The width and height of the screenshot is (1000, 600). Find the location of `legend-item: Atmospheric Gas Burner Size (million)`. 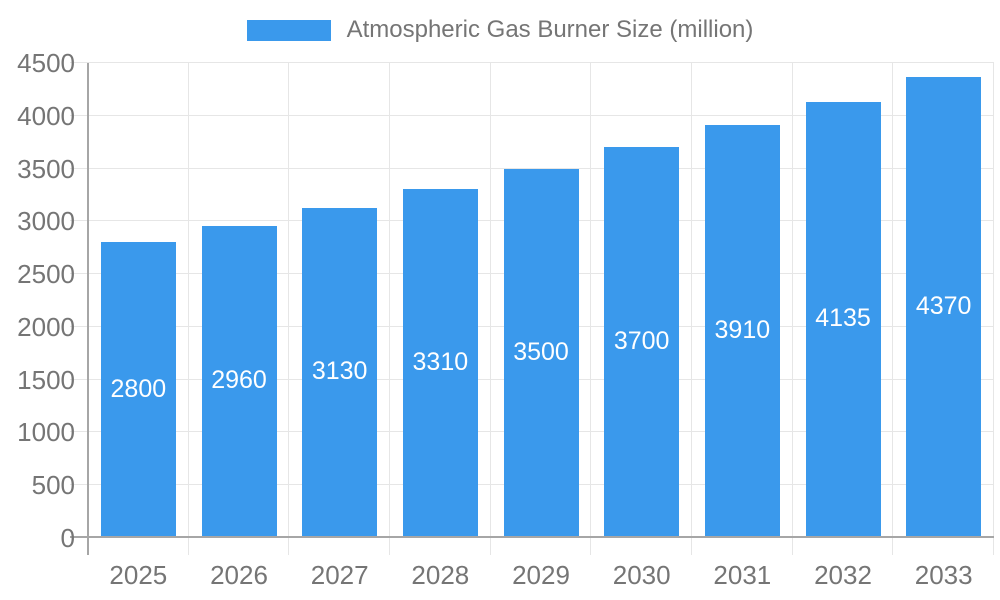

legend-item: Atmospheric Gas Burner Size (million) is located at coordinates (500, 30).